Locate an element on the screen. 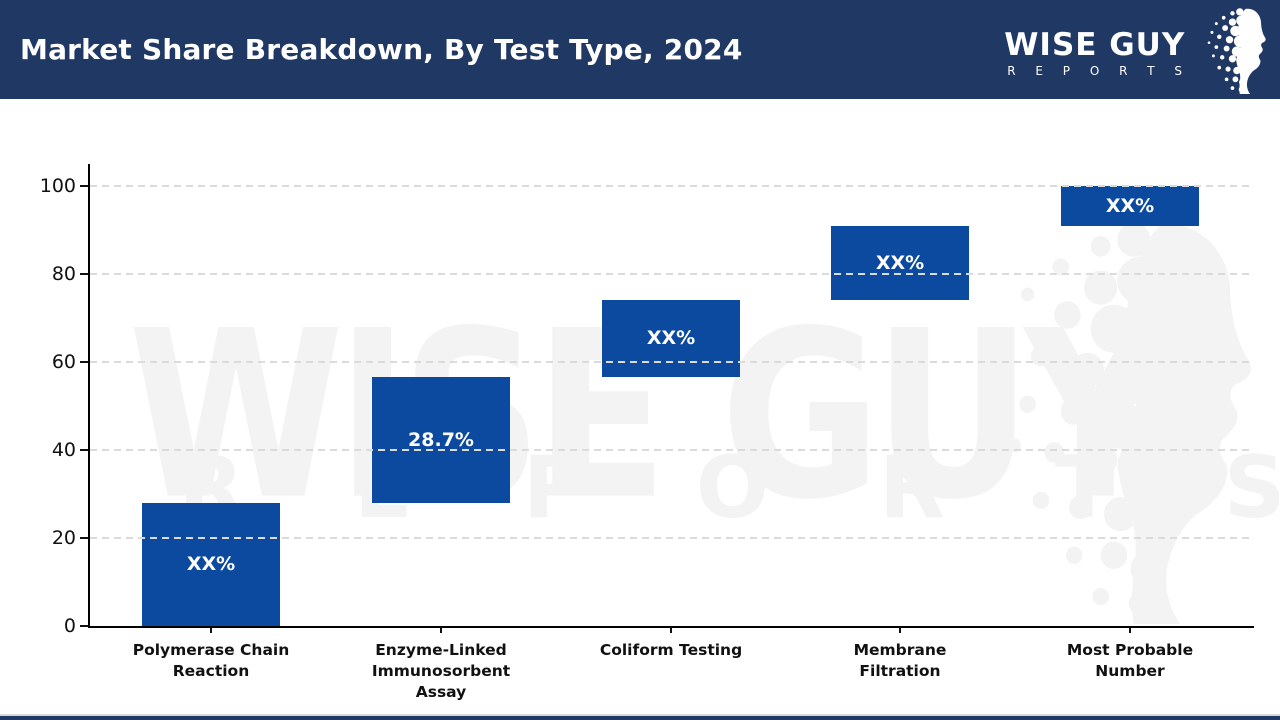 Image resolution: width=1280 pixels, height=720 pixels. bar-value-label: 28.7% is located at coordinates (441, 439).